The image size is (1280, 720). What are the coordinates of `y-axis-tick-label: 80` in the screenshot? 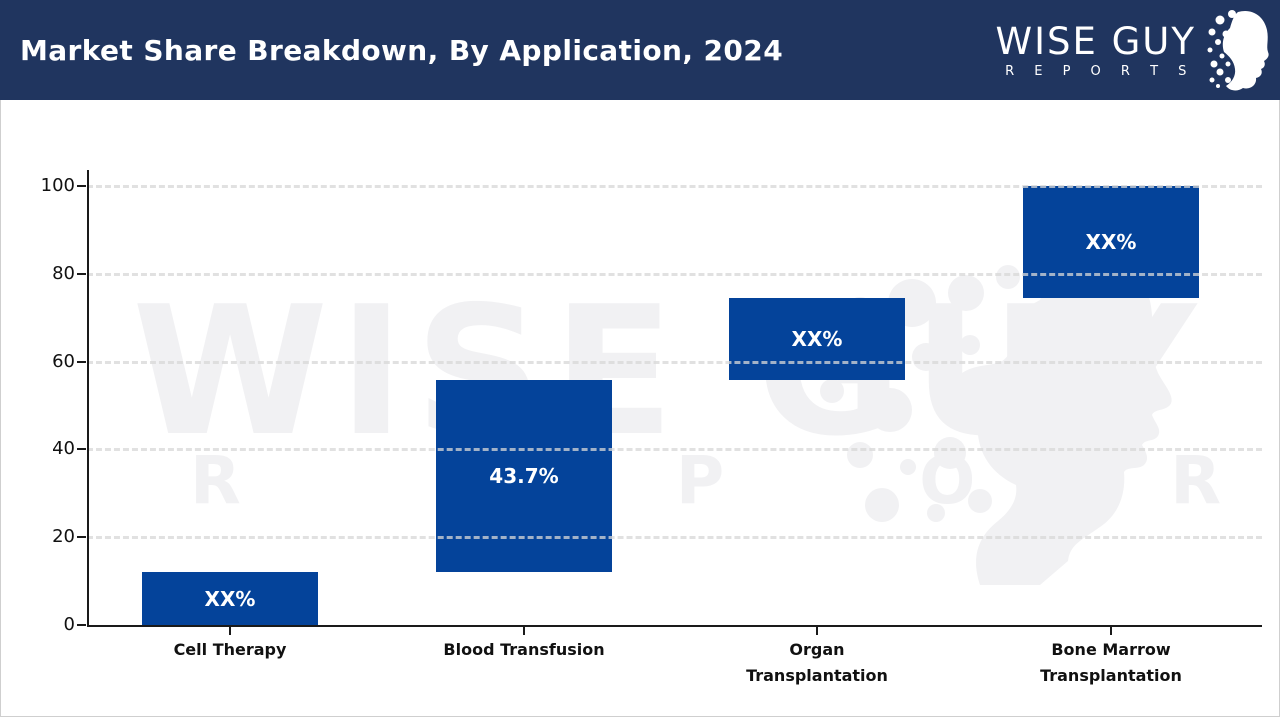 It's located at (63, 273).